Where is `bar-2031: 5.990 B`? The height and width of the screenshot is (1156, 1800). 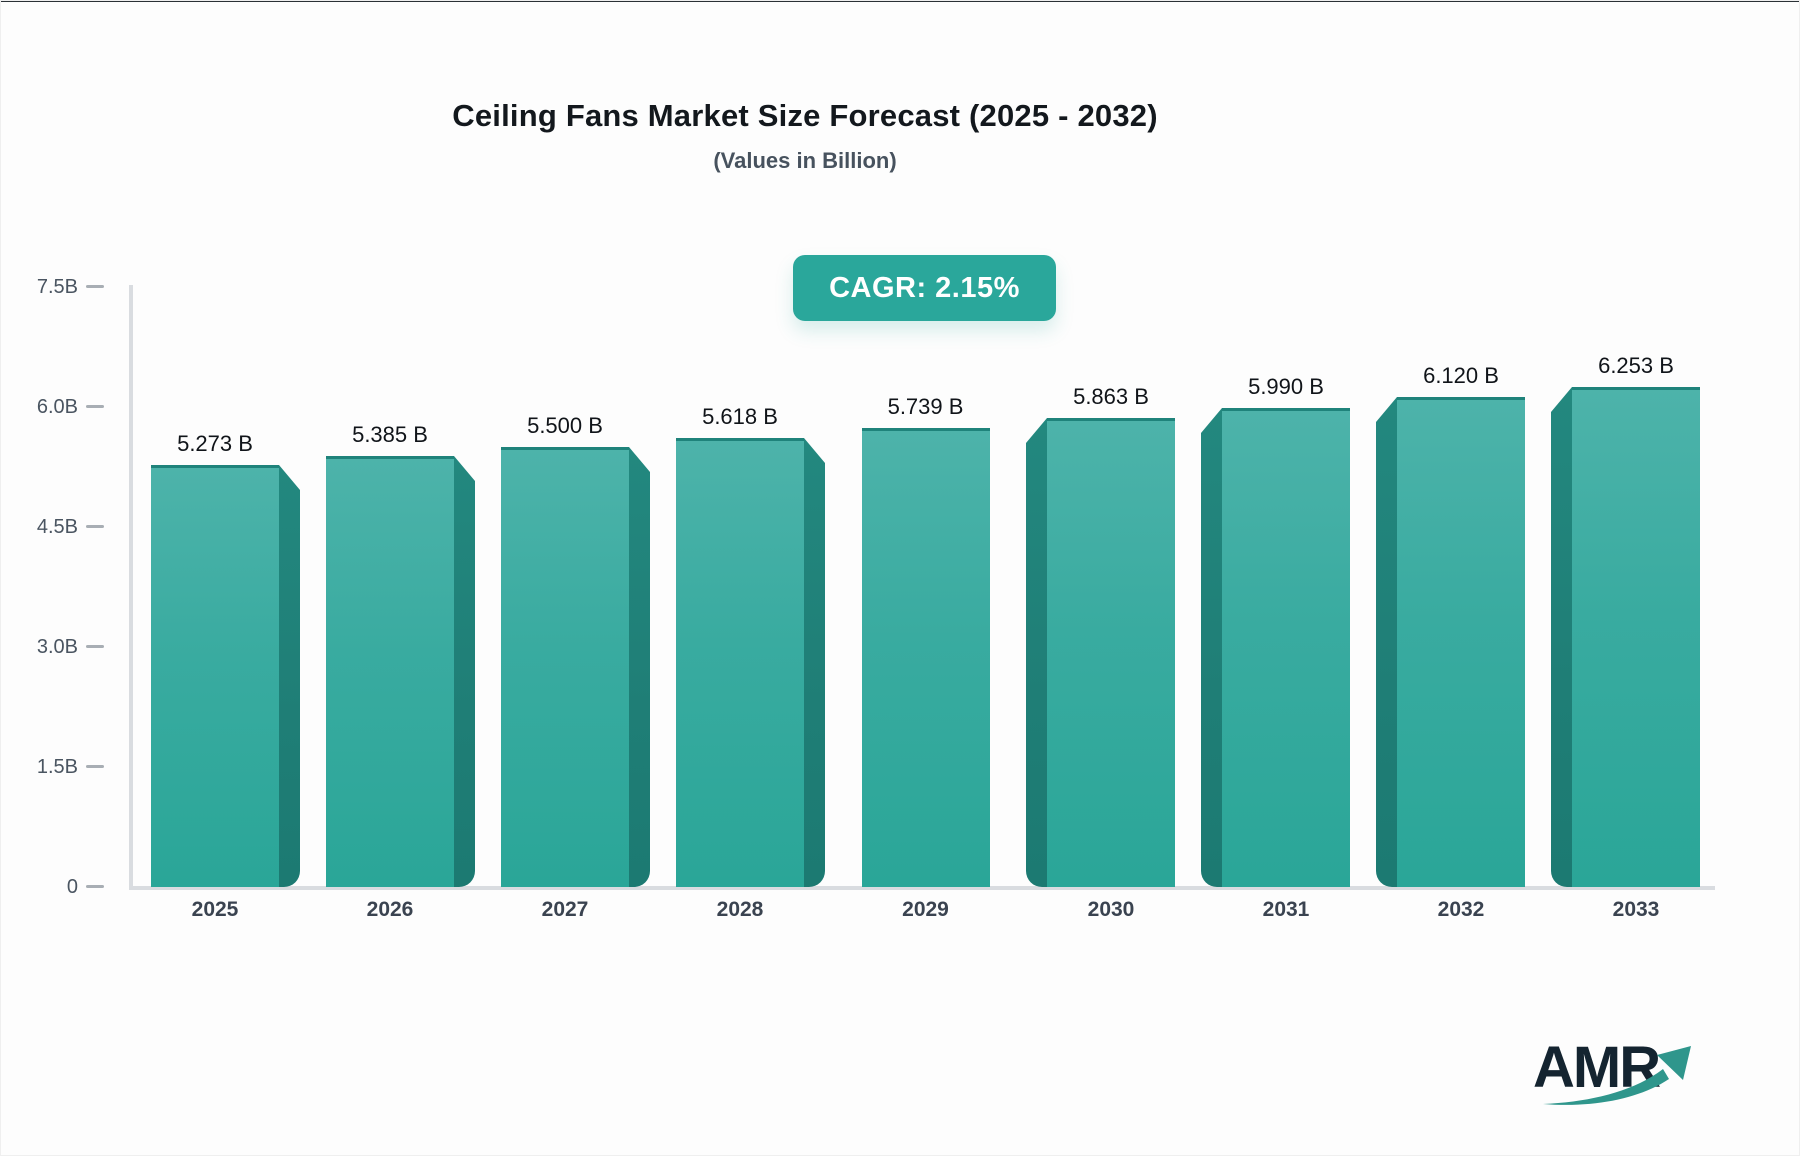
bar-2031: 5.990 B is located at coordinates (1275, 630).